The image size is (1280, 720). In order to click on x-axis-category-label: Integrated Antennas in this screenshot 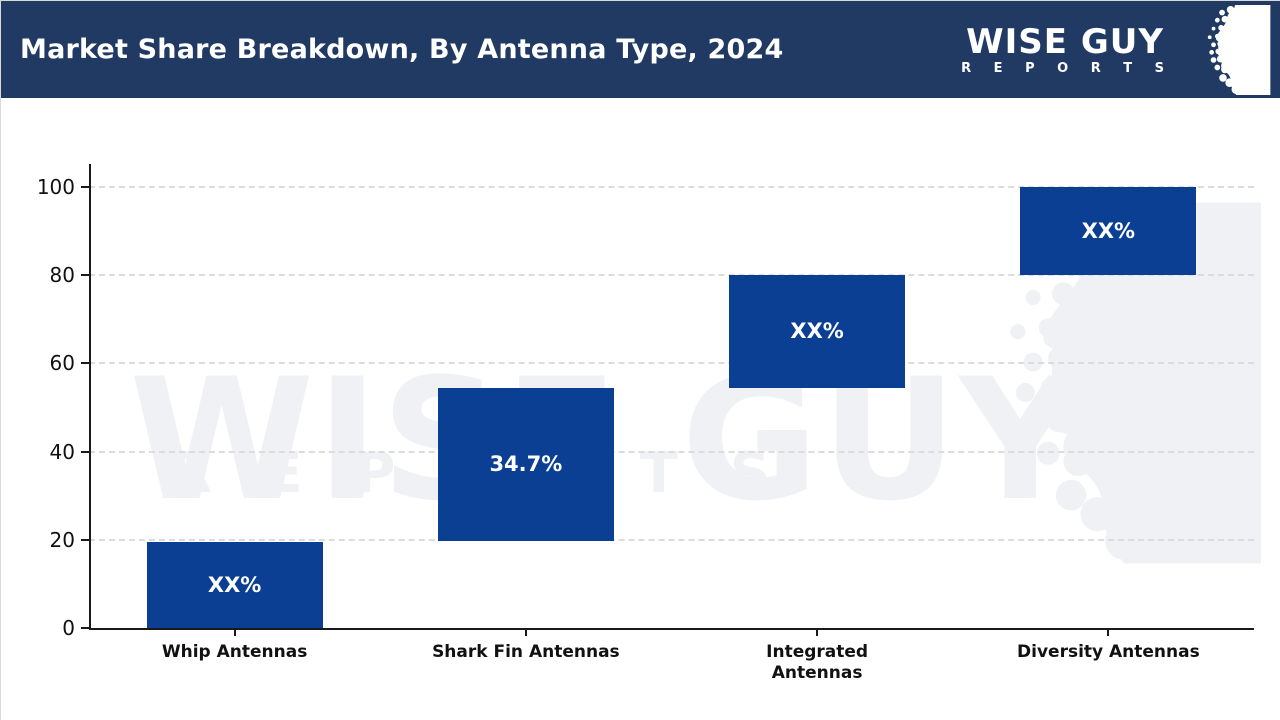, I will do `click(817, 663)`.